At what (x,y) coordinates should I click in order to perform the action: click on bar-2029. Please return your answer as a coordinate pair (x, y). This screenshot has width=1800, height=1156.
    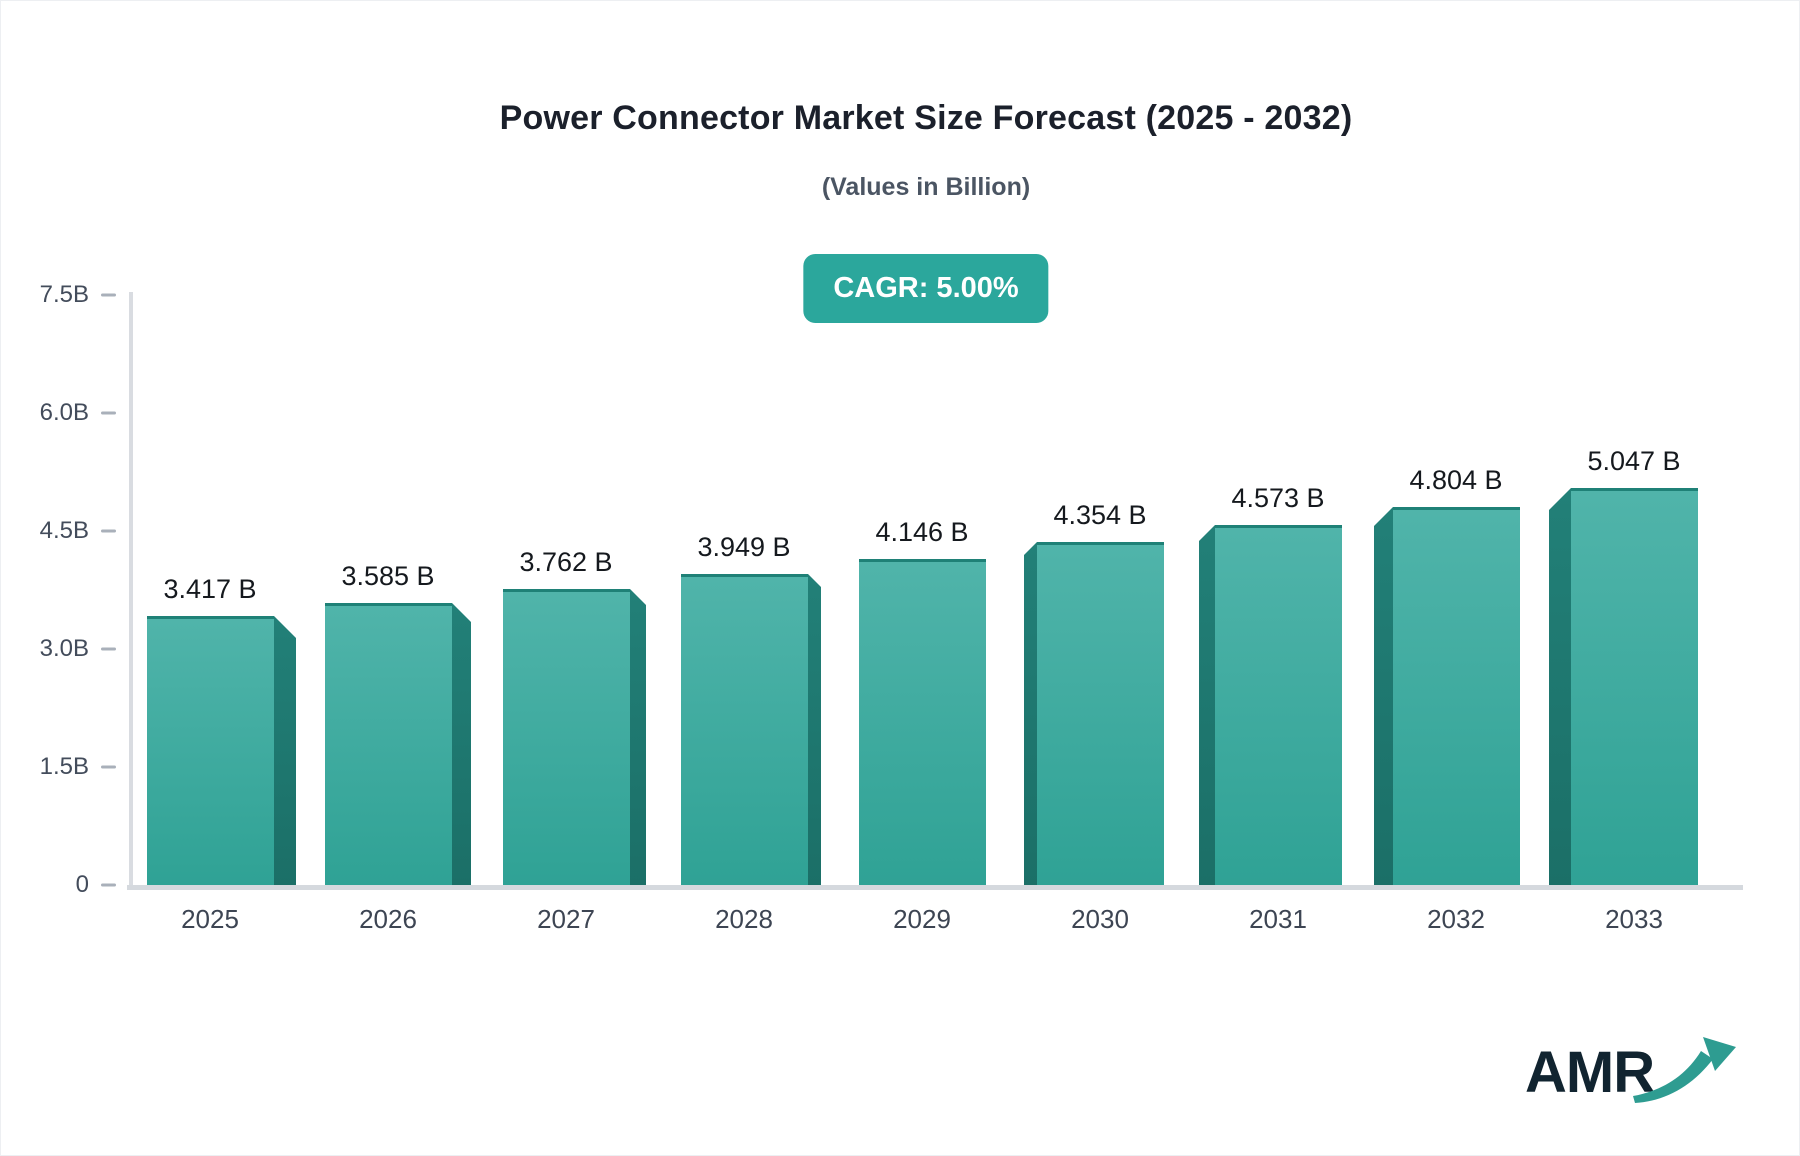
    Looking at the image, I should click on (922, 722).